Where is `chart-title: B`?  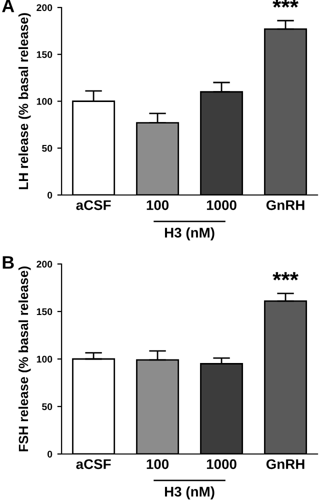
chart-title: B is located at coordinates (8, 262).